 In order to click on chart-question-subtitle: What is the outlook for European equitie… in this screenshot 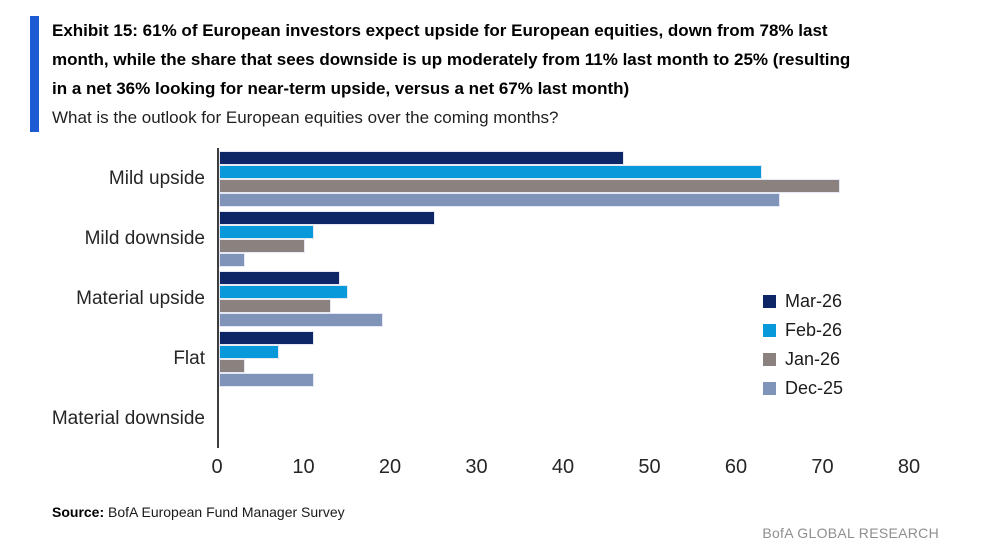, I will do `click(305, 117)`.